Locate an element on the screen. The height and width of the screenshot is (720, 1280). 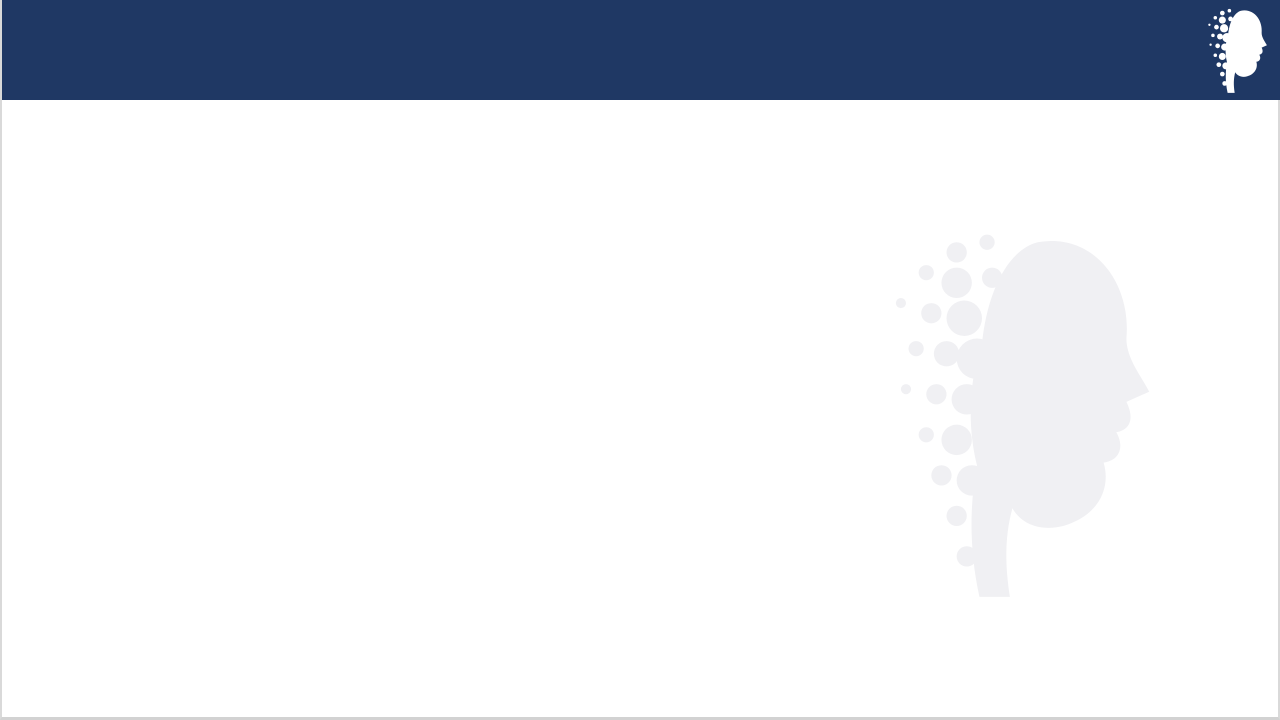
header-bar is located at coordinates (641, 50).